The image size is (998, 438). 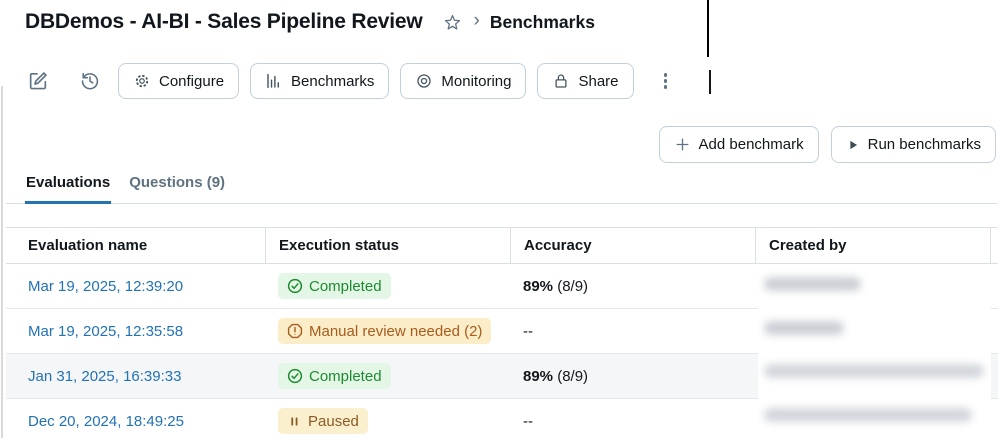 I want to click on benchmarks-label: Benchmarks, so click(x=333, y=81).